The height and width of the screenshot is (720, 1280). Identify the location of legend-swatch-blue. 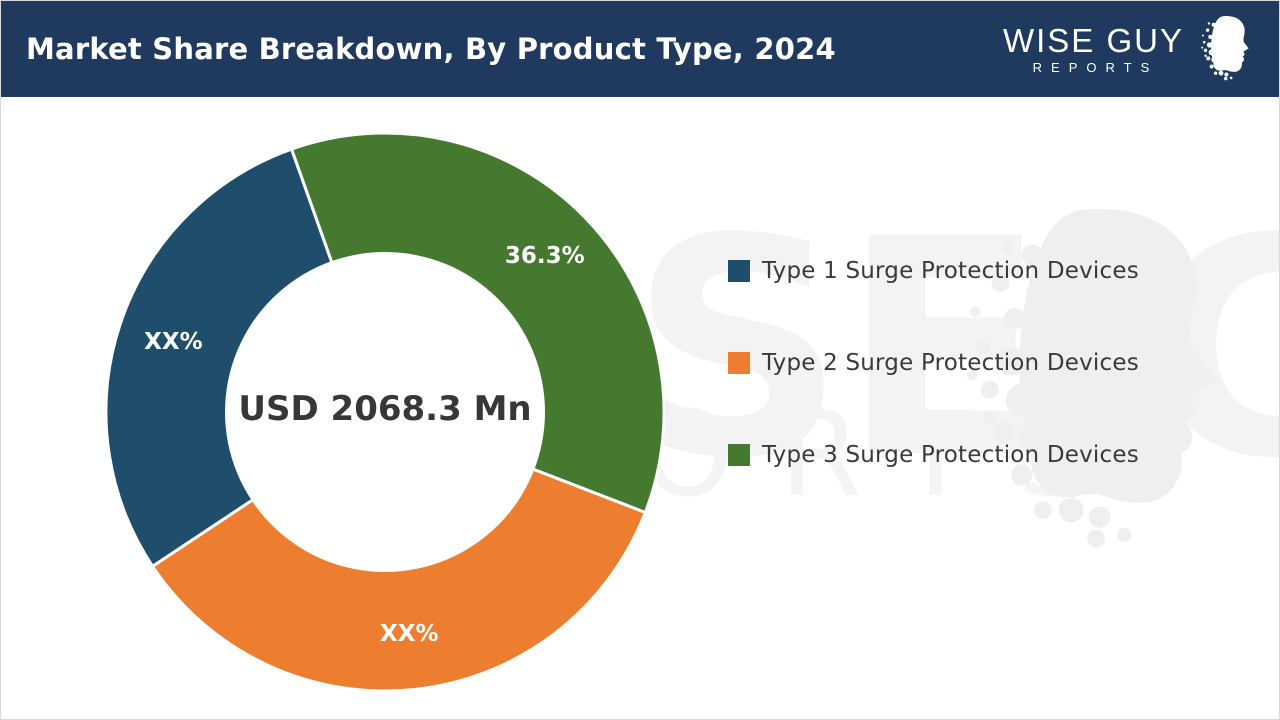
(739, 271).